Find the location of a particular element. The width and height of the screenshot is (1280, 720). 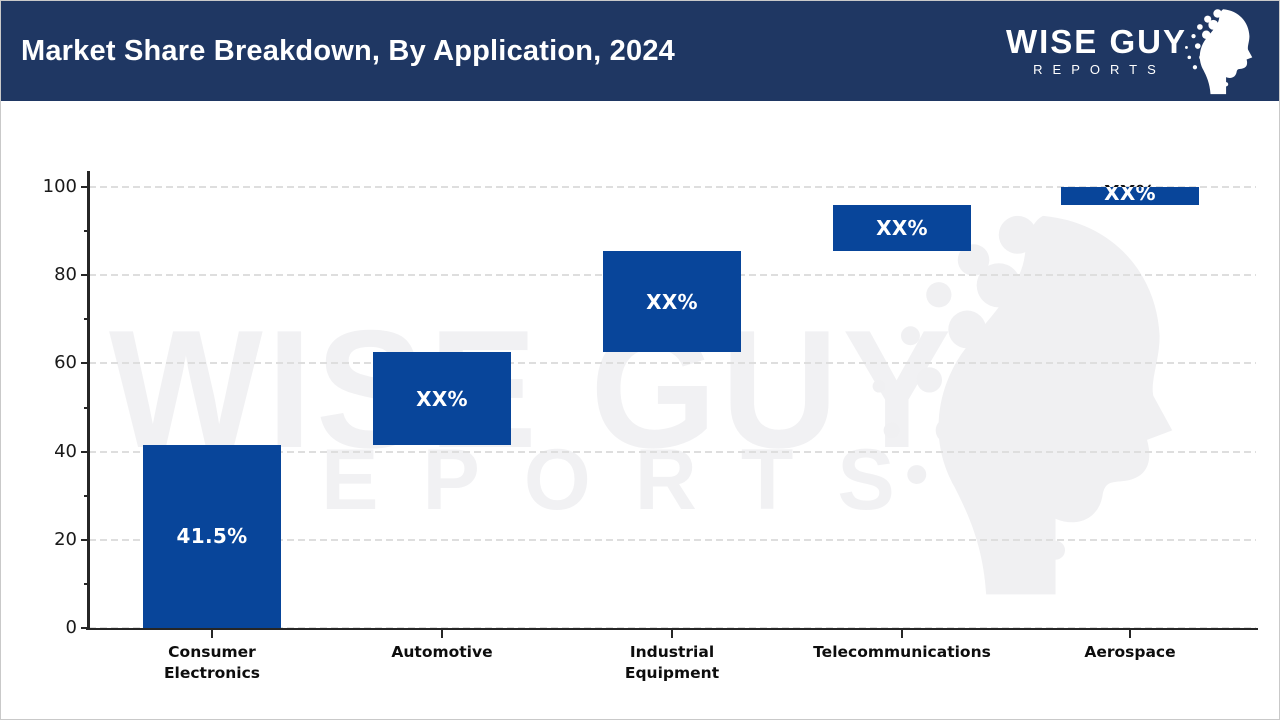

brand-logo-text: WISE GUY REPORTS is located at coordinates (1096, 50).